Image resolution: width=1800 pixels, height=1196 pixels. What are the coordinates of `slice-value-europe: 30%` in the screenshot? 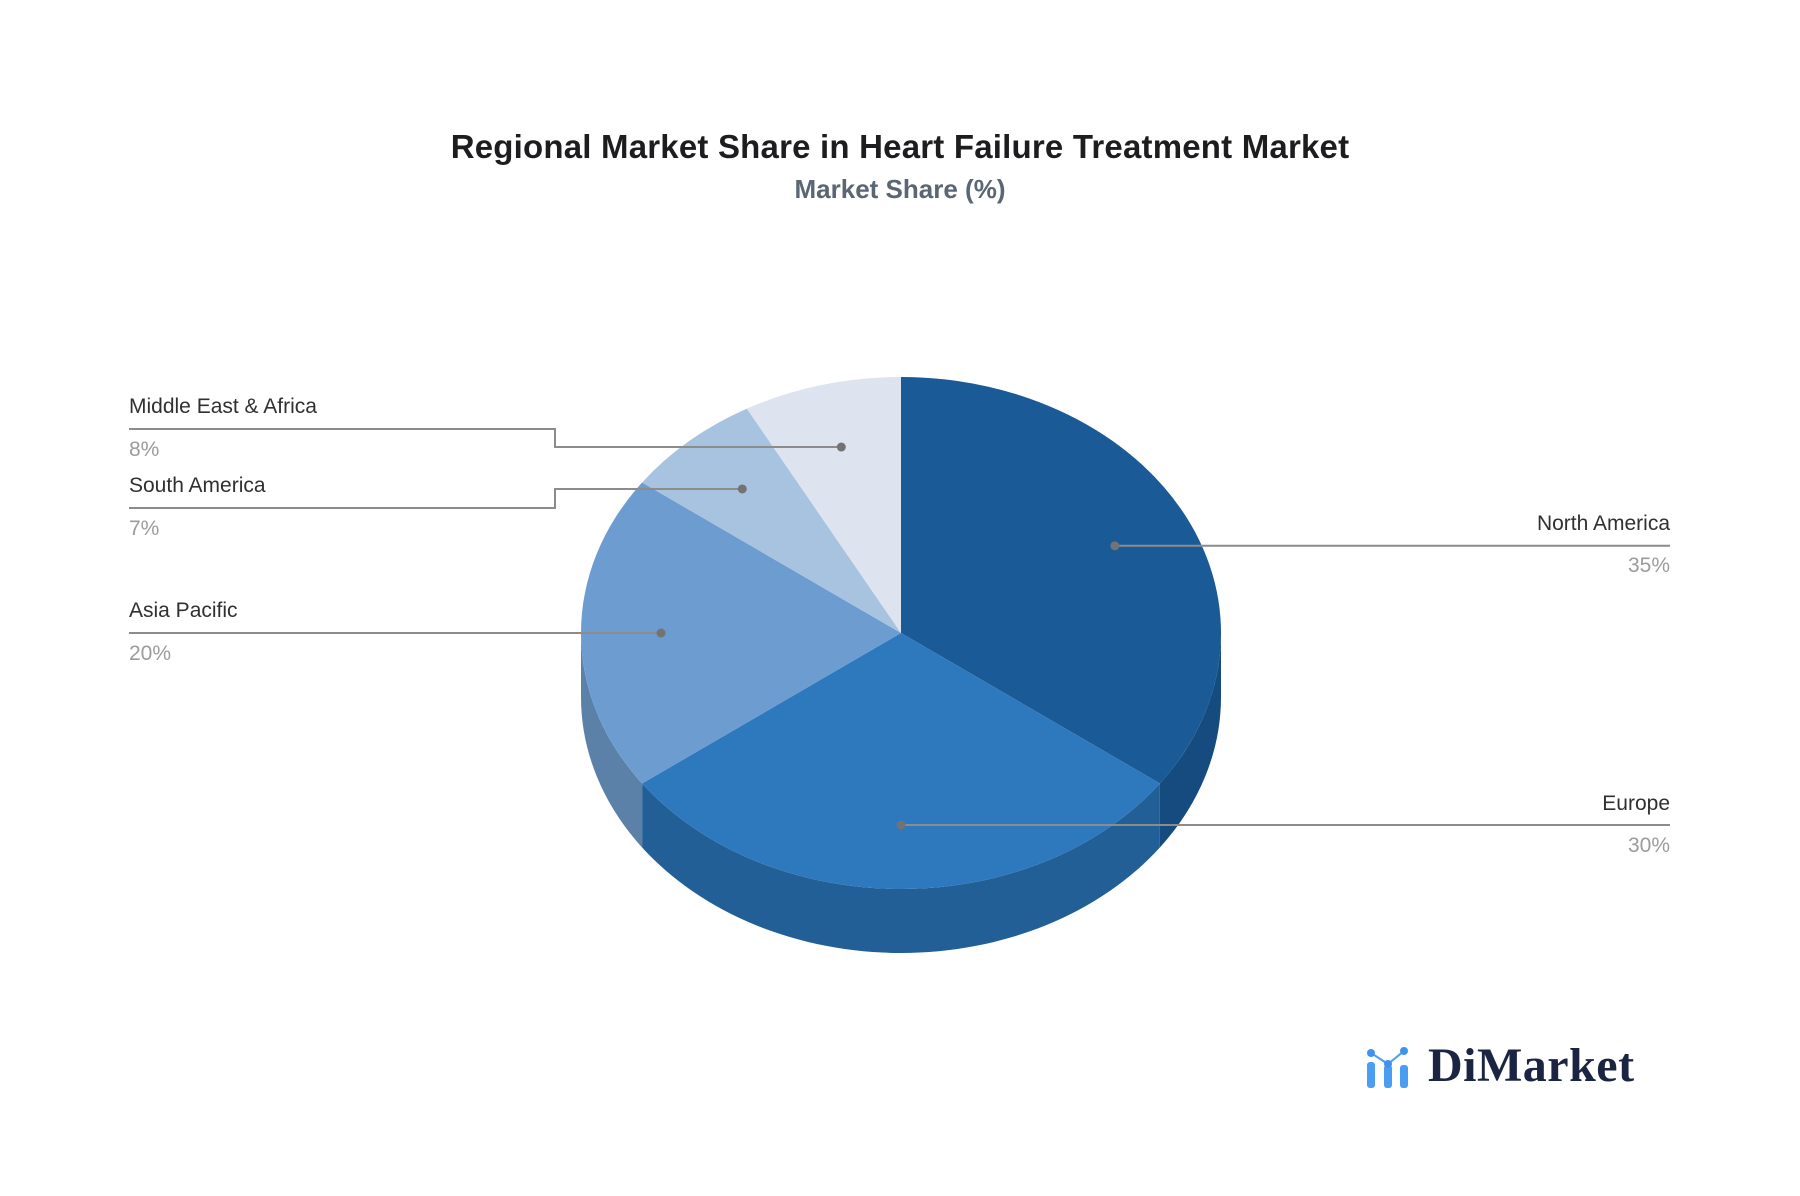 It's located at (1648, 845).